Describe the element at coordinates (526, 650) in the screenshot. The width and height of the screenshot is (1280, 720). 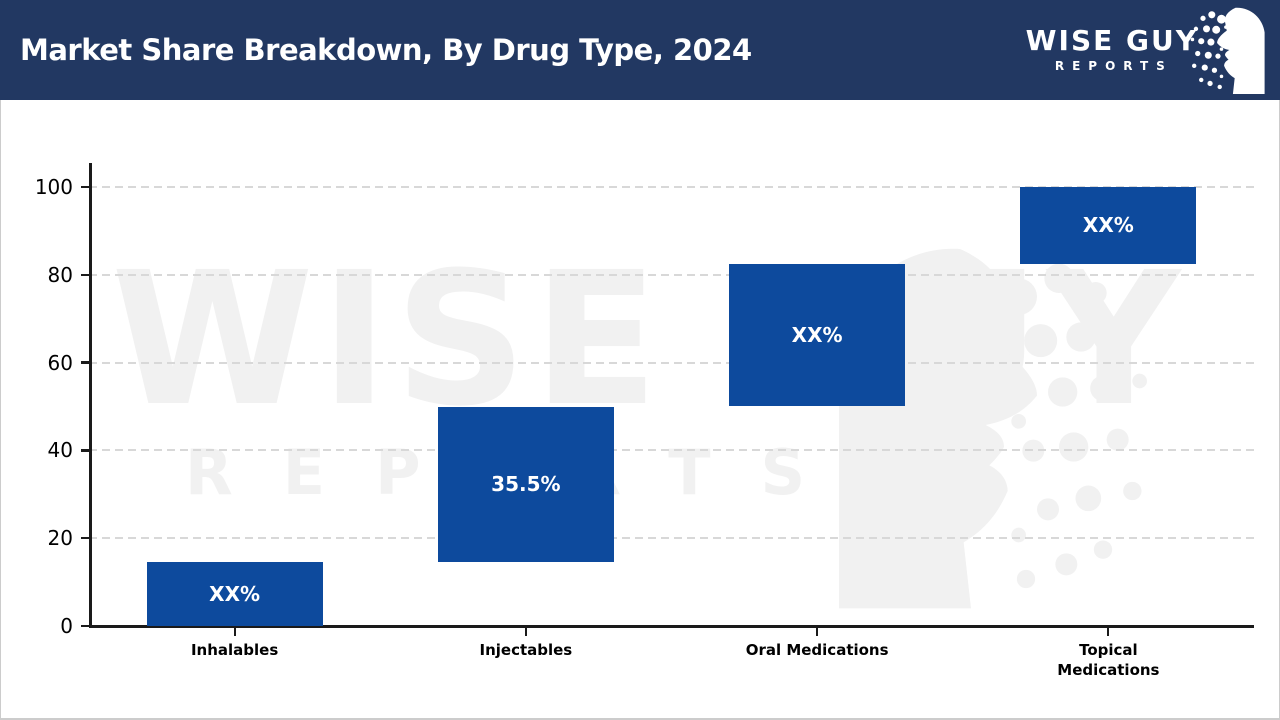
I see `x-axis-label-injectables: Injectables` at that location.